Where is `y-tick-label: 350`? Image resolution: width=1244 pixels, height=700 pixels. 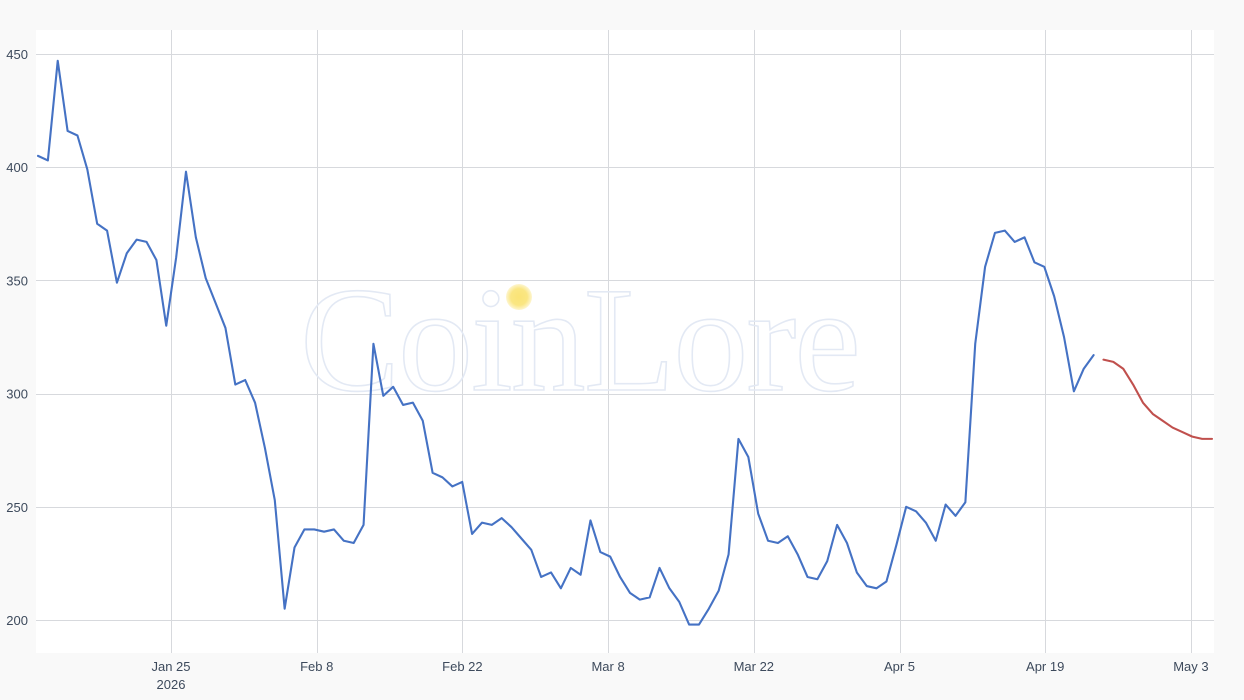
y-tick-label: 350 is located at coordinates (17, 280).